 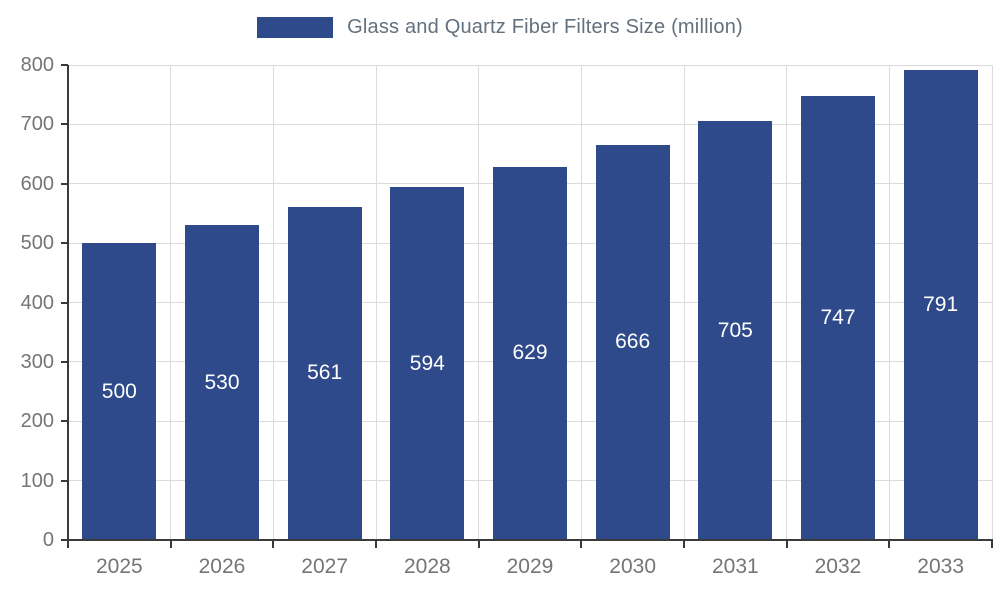 I want to click on bar-value-label: 666, so click(x=633, y=342).